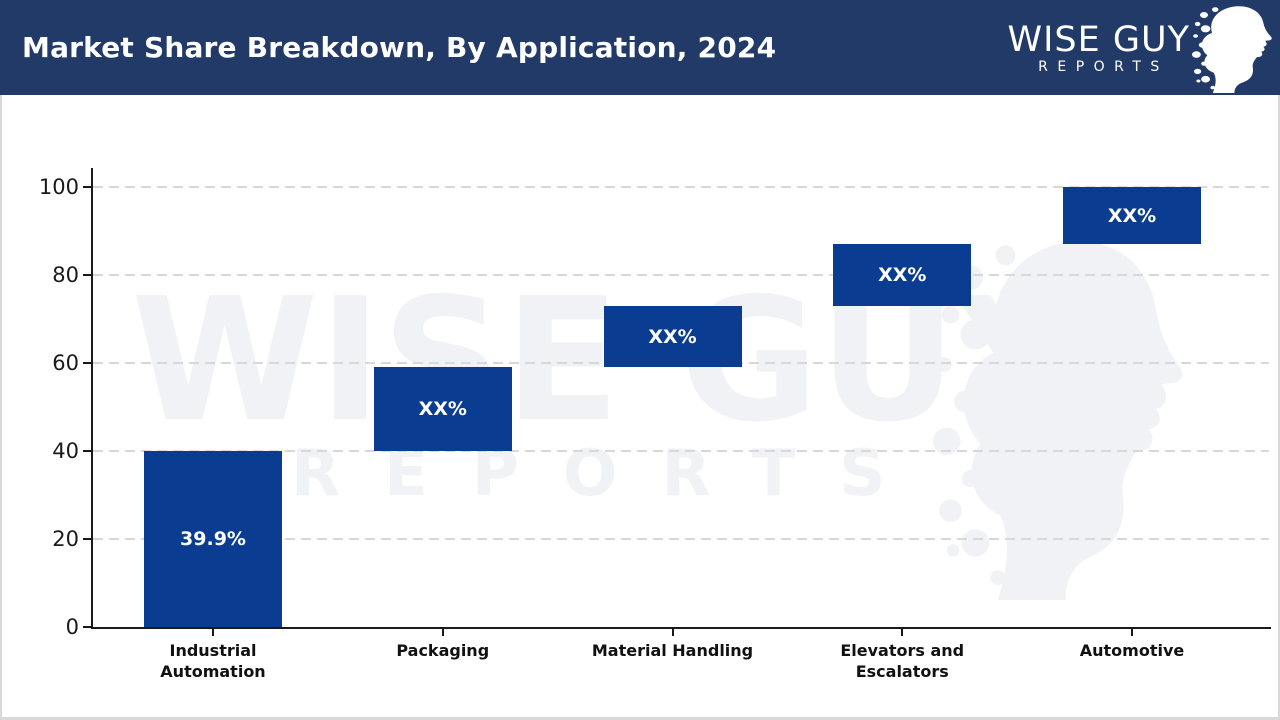 This screenshot has height=720, width=1280. I want to click on y-tick-label: 80, so click(65, 275).